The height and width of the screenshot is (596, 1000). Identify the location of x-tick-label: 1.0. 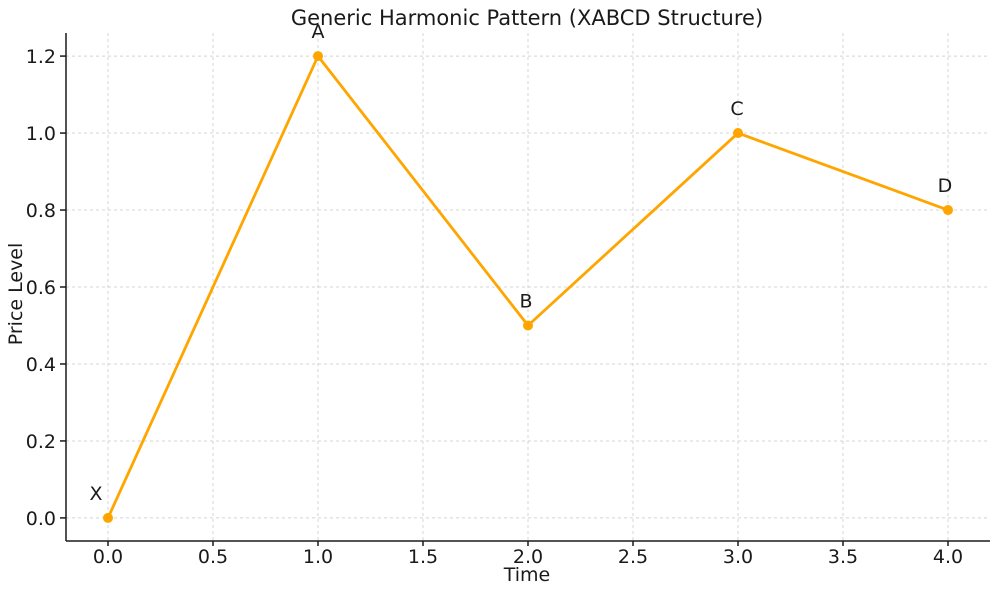
(318, 557).